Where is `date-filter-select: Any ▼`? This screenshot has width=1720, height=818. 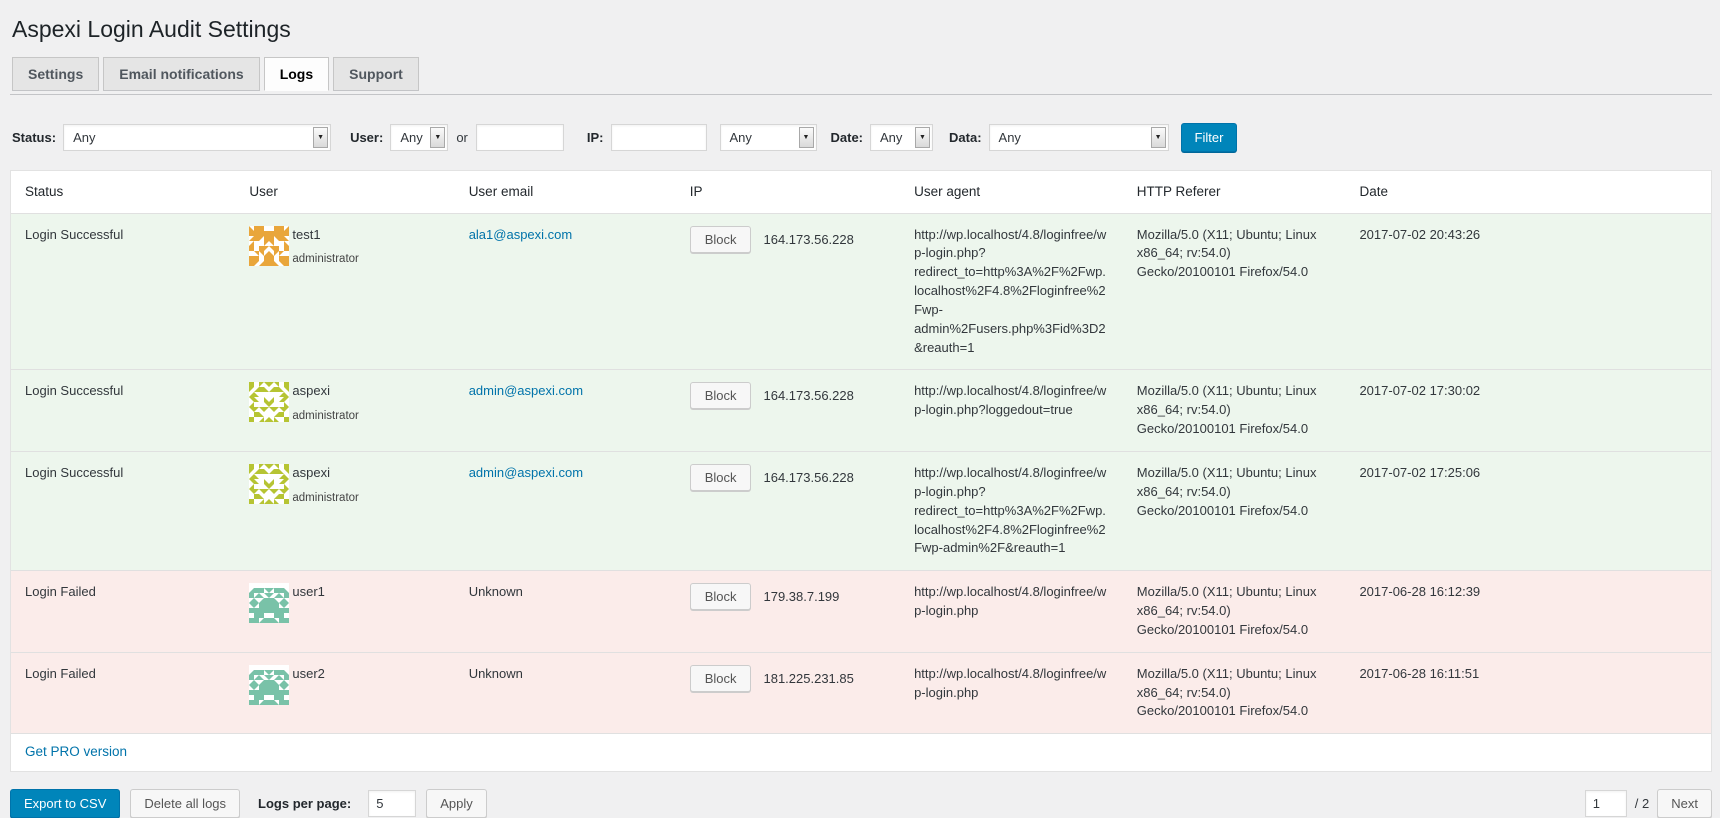
date-filter-select: Any ▼ is located at coordinates (902, 137).